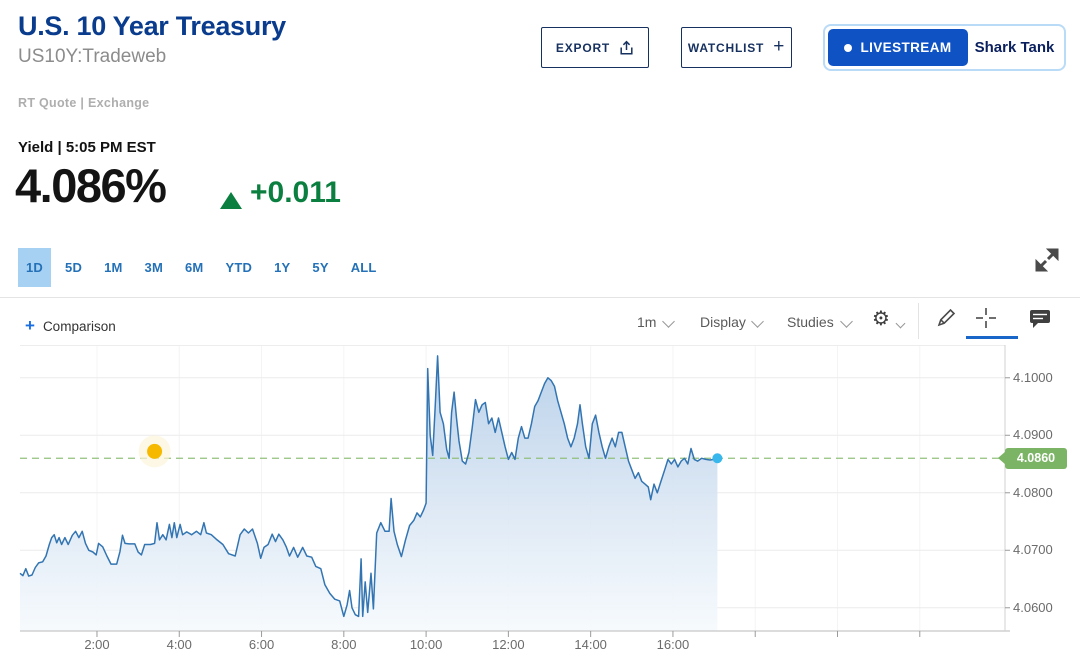 The image size is (1080, 659). I want to click on range-tab-5y: 5Y, so click(320, 267).